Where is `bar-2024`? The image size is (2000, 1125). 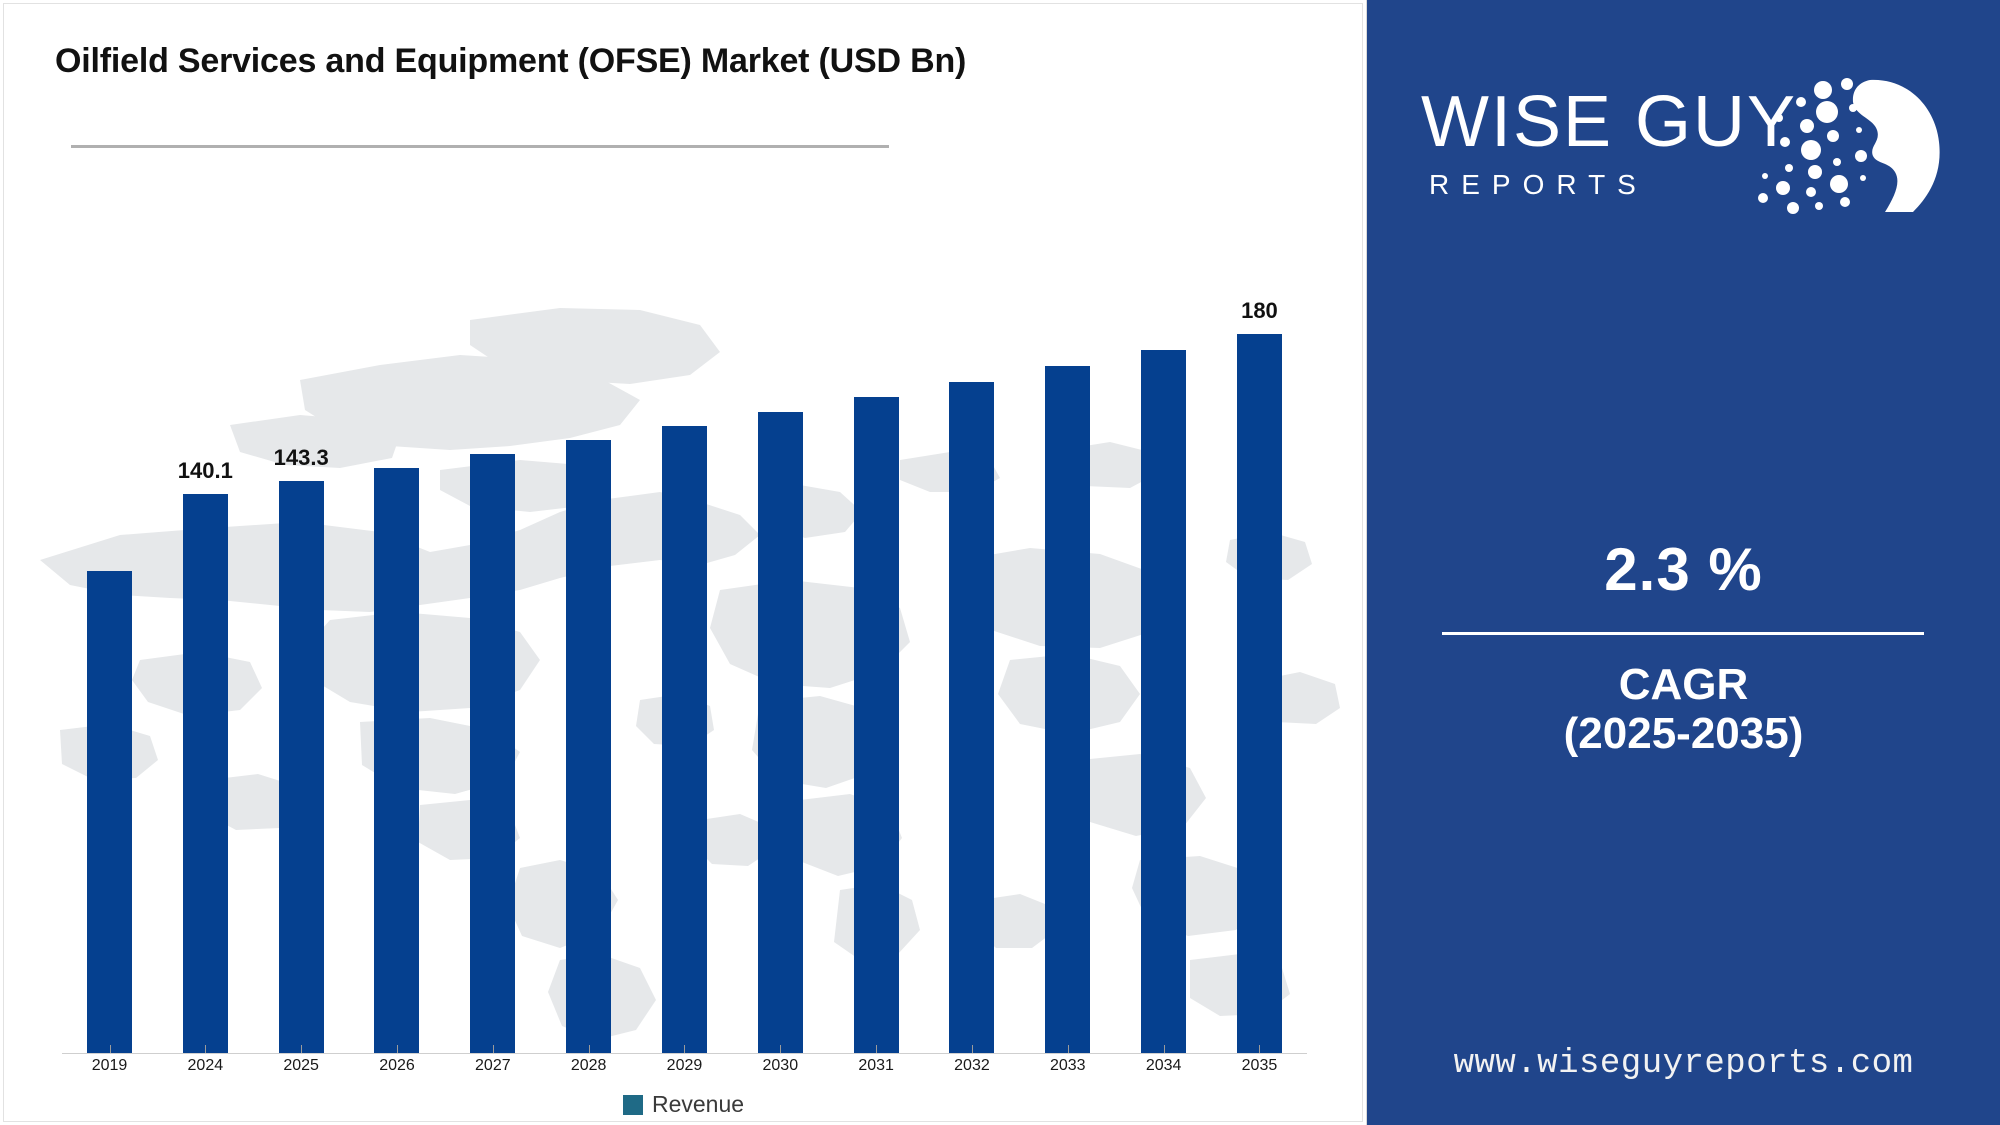 bar-2024 is located at coordinates (205, 774).